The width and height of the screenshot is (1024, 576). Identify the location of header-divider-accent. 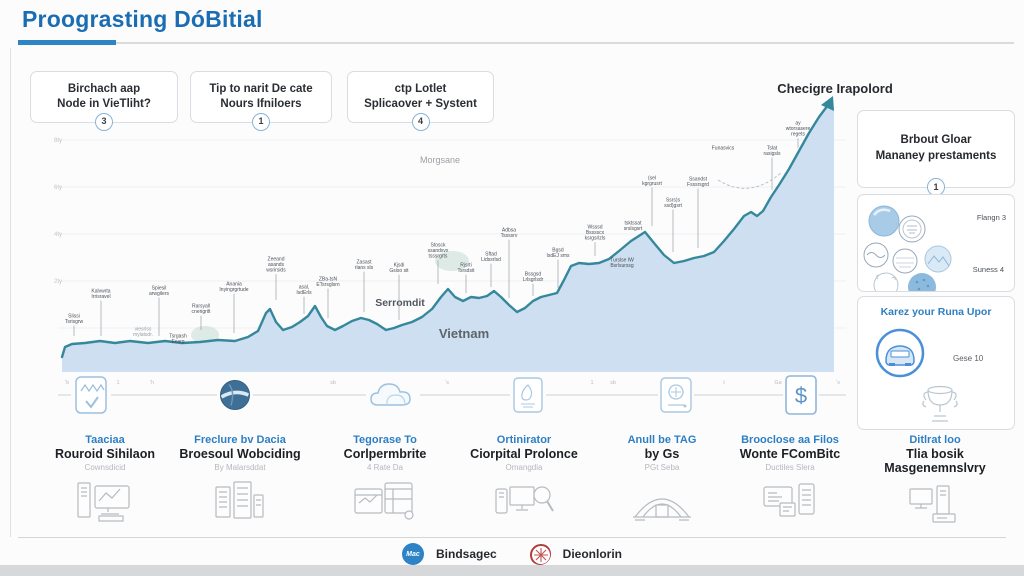
(67, 42).